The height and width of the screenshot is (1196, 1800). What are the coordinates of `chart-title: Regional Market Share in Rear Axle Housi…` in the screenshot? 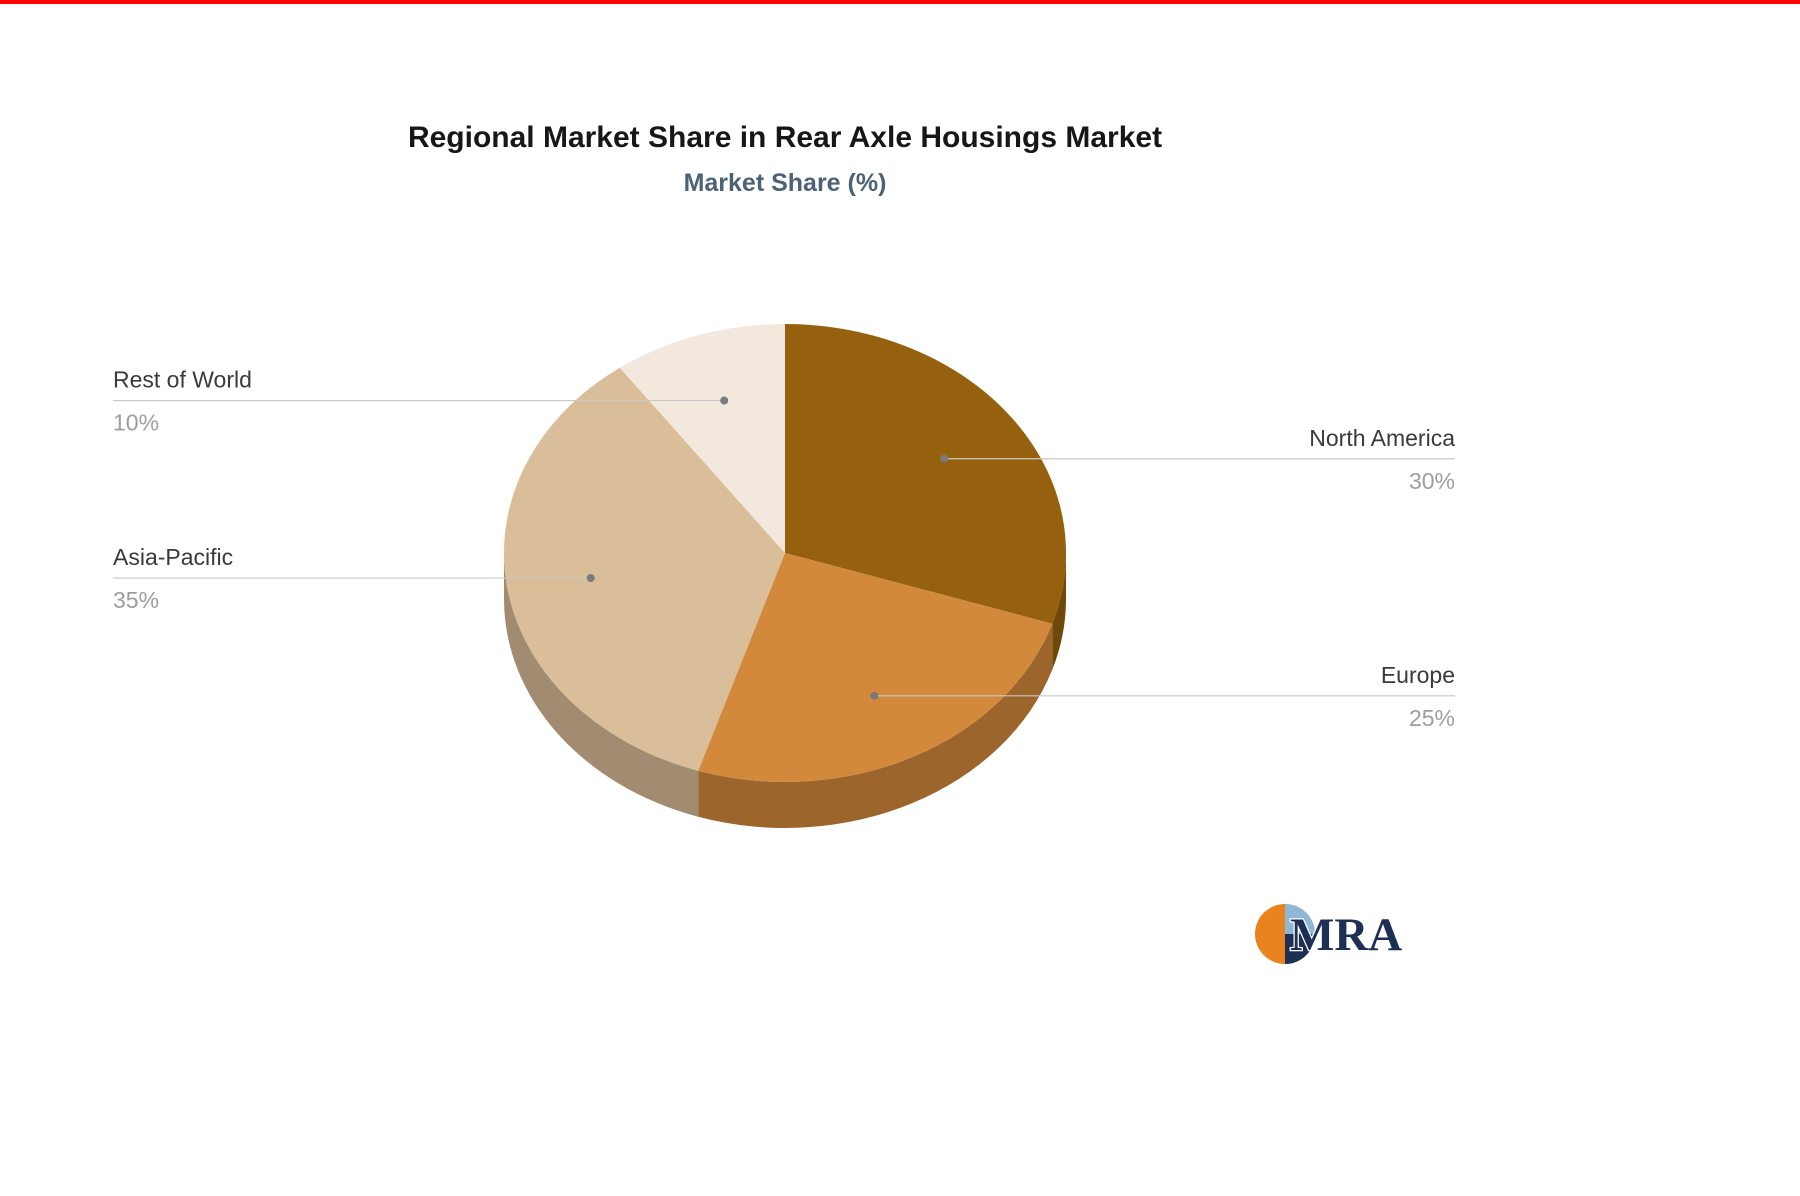 It's located at (785, 137).